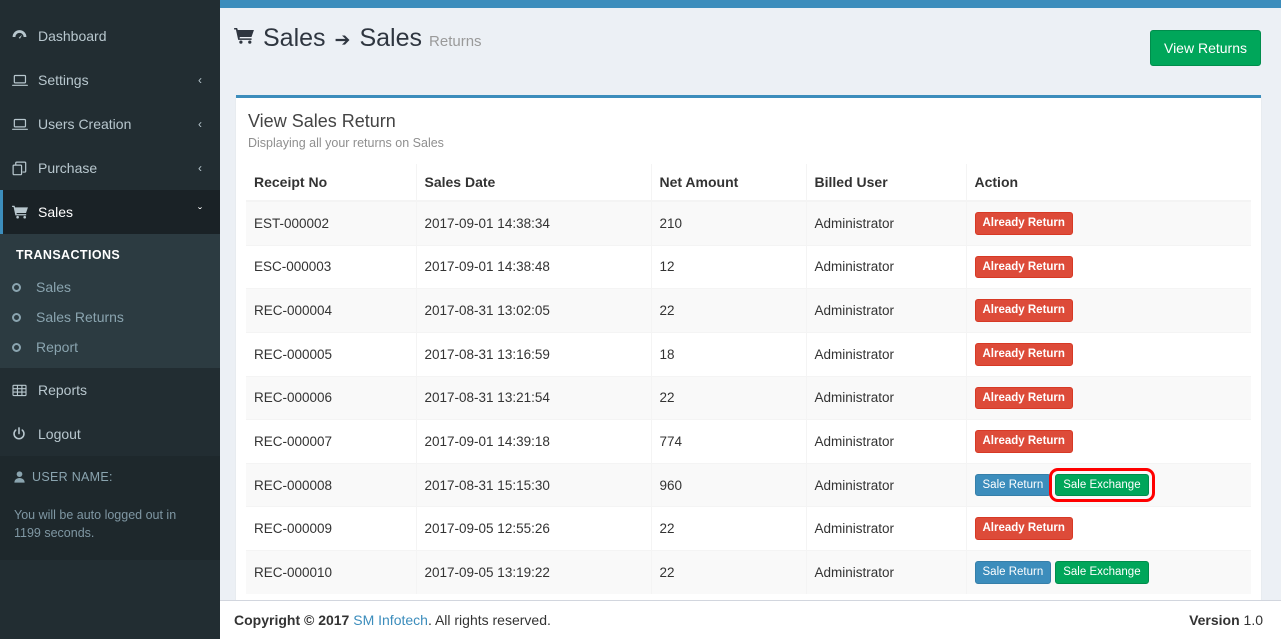  What do you see at coordinates (68, 255) in the screenshot?
I see `submenu-header: TRANSACTIONS` at bounding box center [68, 255].